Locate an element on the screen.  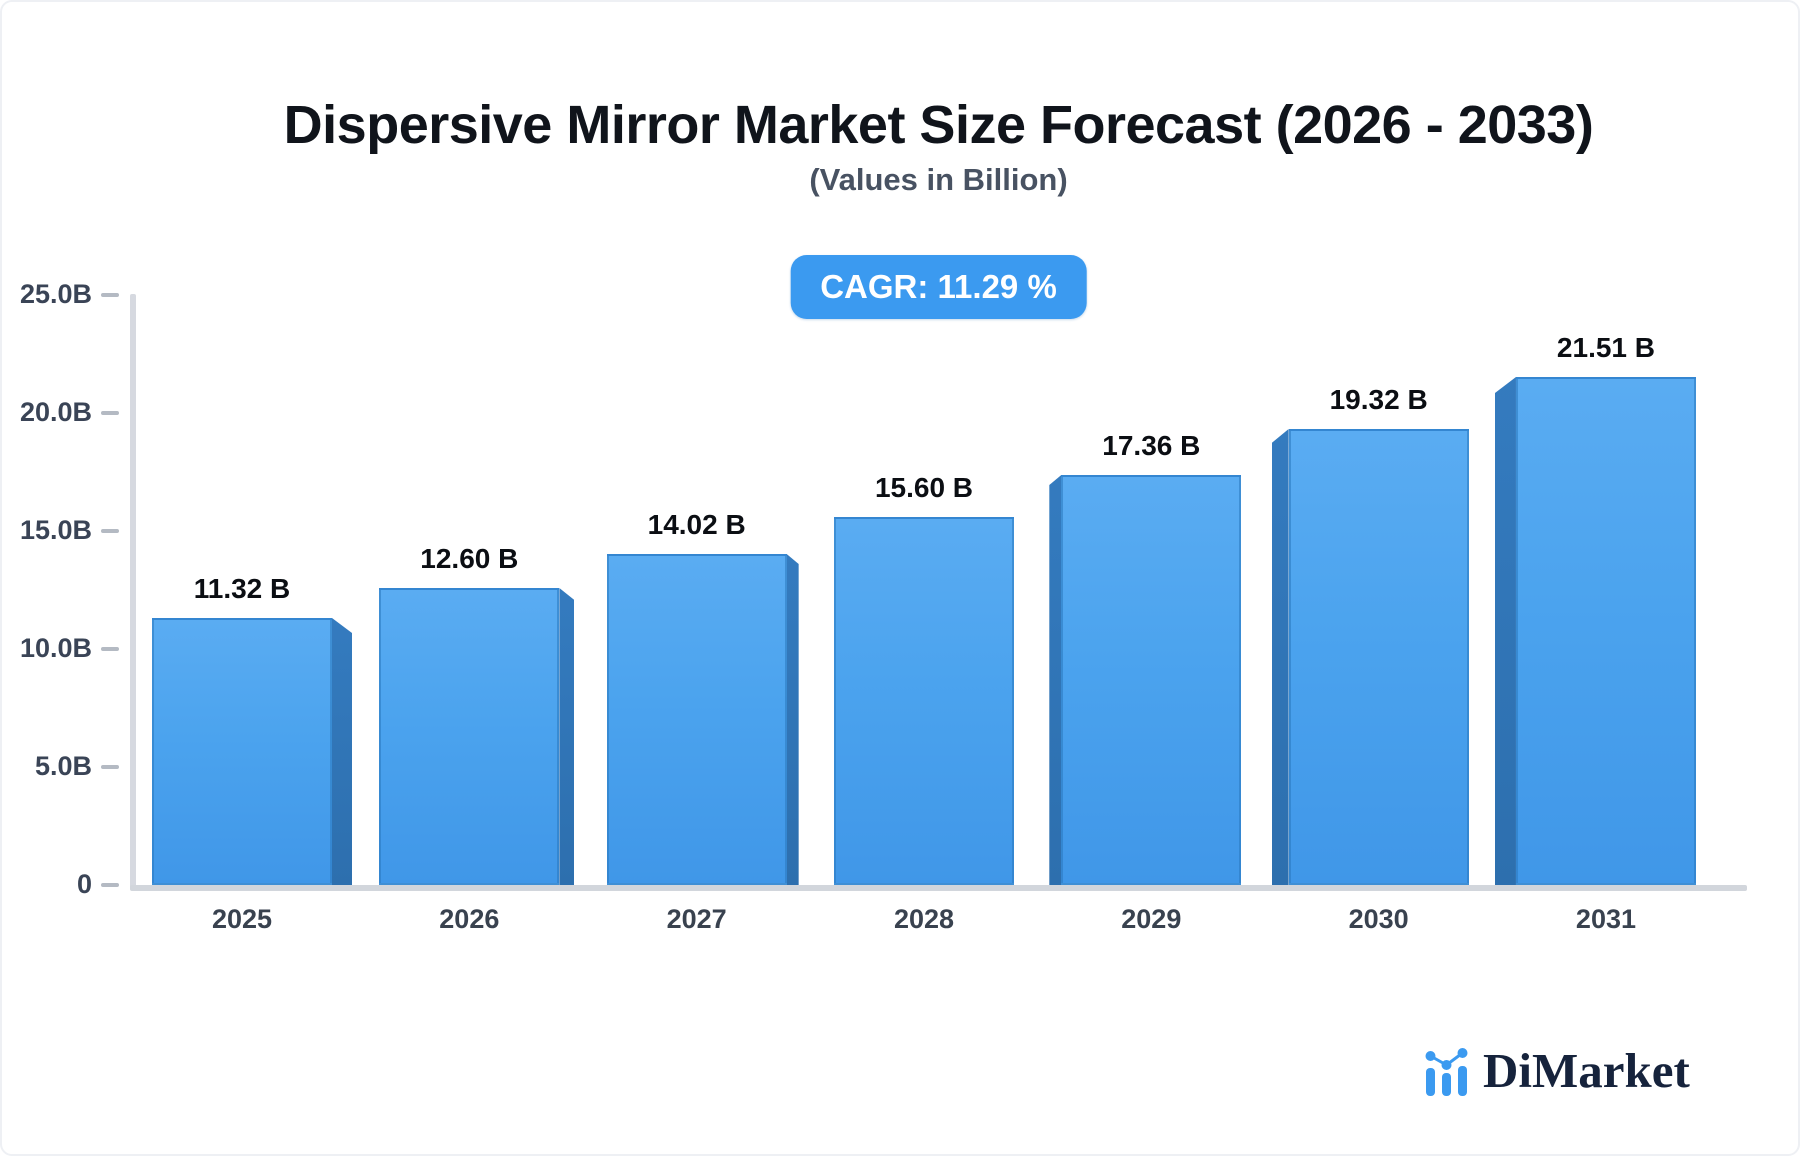
bar-2026 is located at coordinates (477, 736).